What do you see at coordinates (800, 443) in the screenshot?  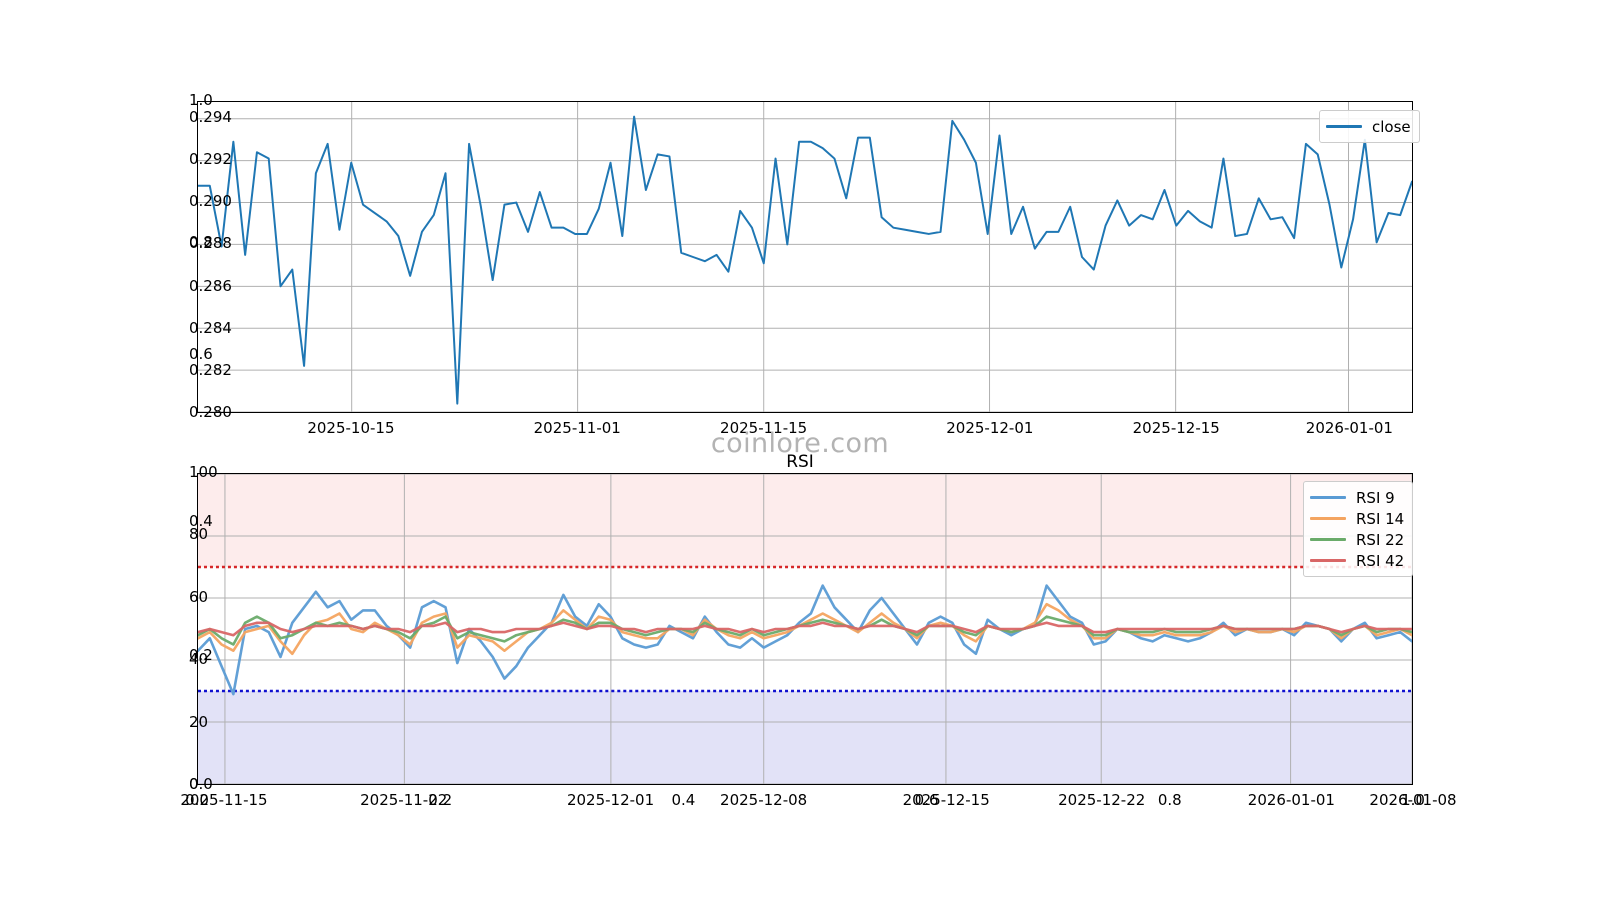 I see `watermark-coinlore: coinlore.com` at bounding box center [800, 443].